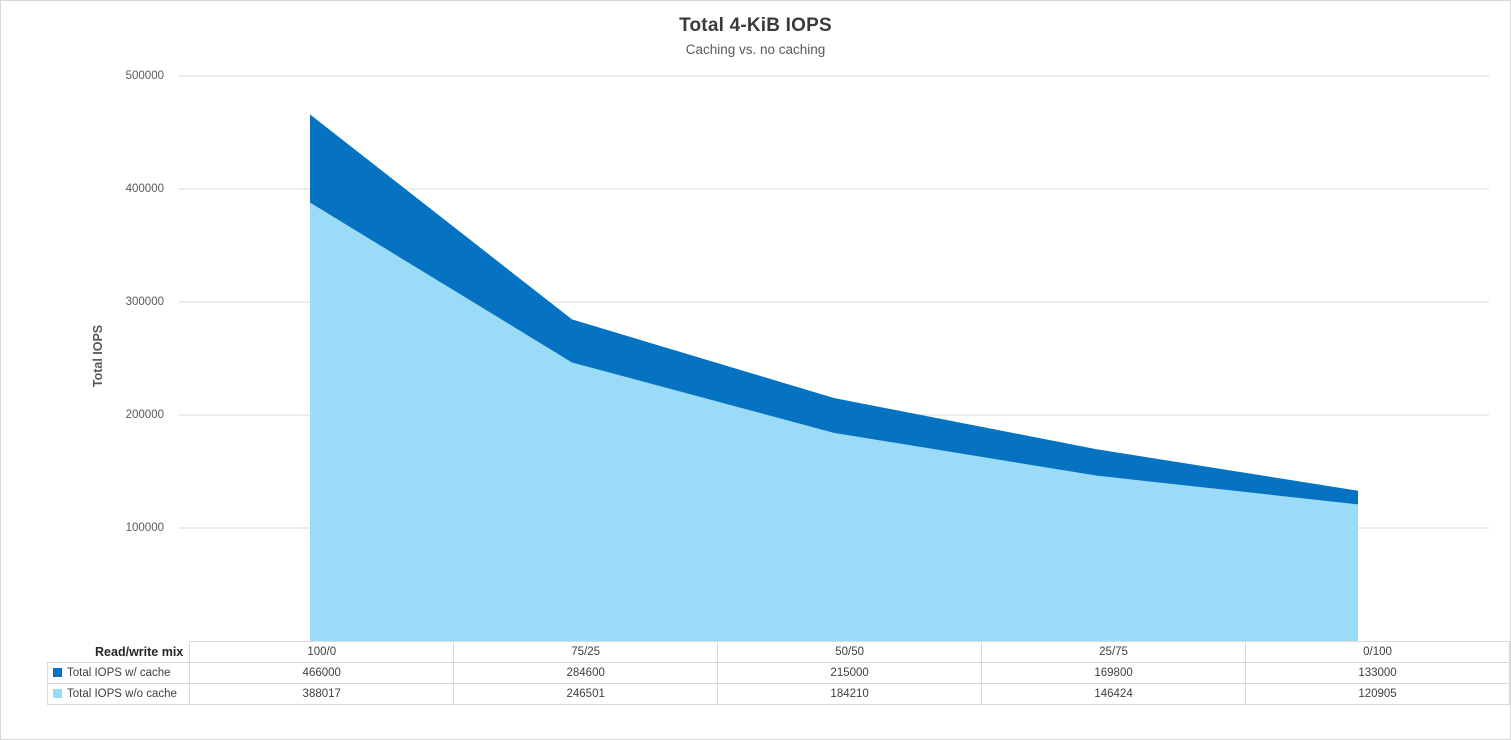 The width and height of the screenshot is (1511, 740). What do you see at coordinates (586, 694) in the screenshot?
I see `value-cell: 246501` at bounding box center [586, 694].